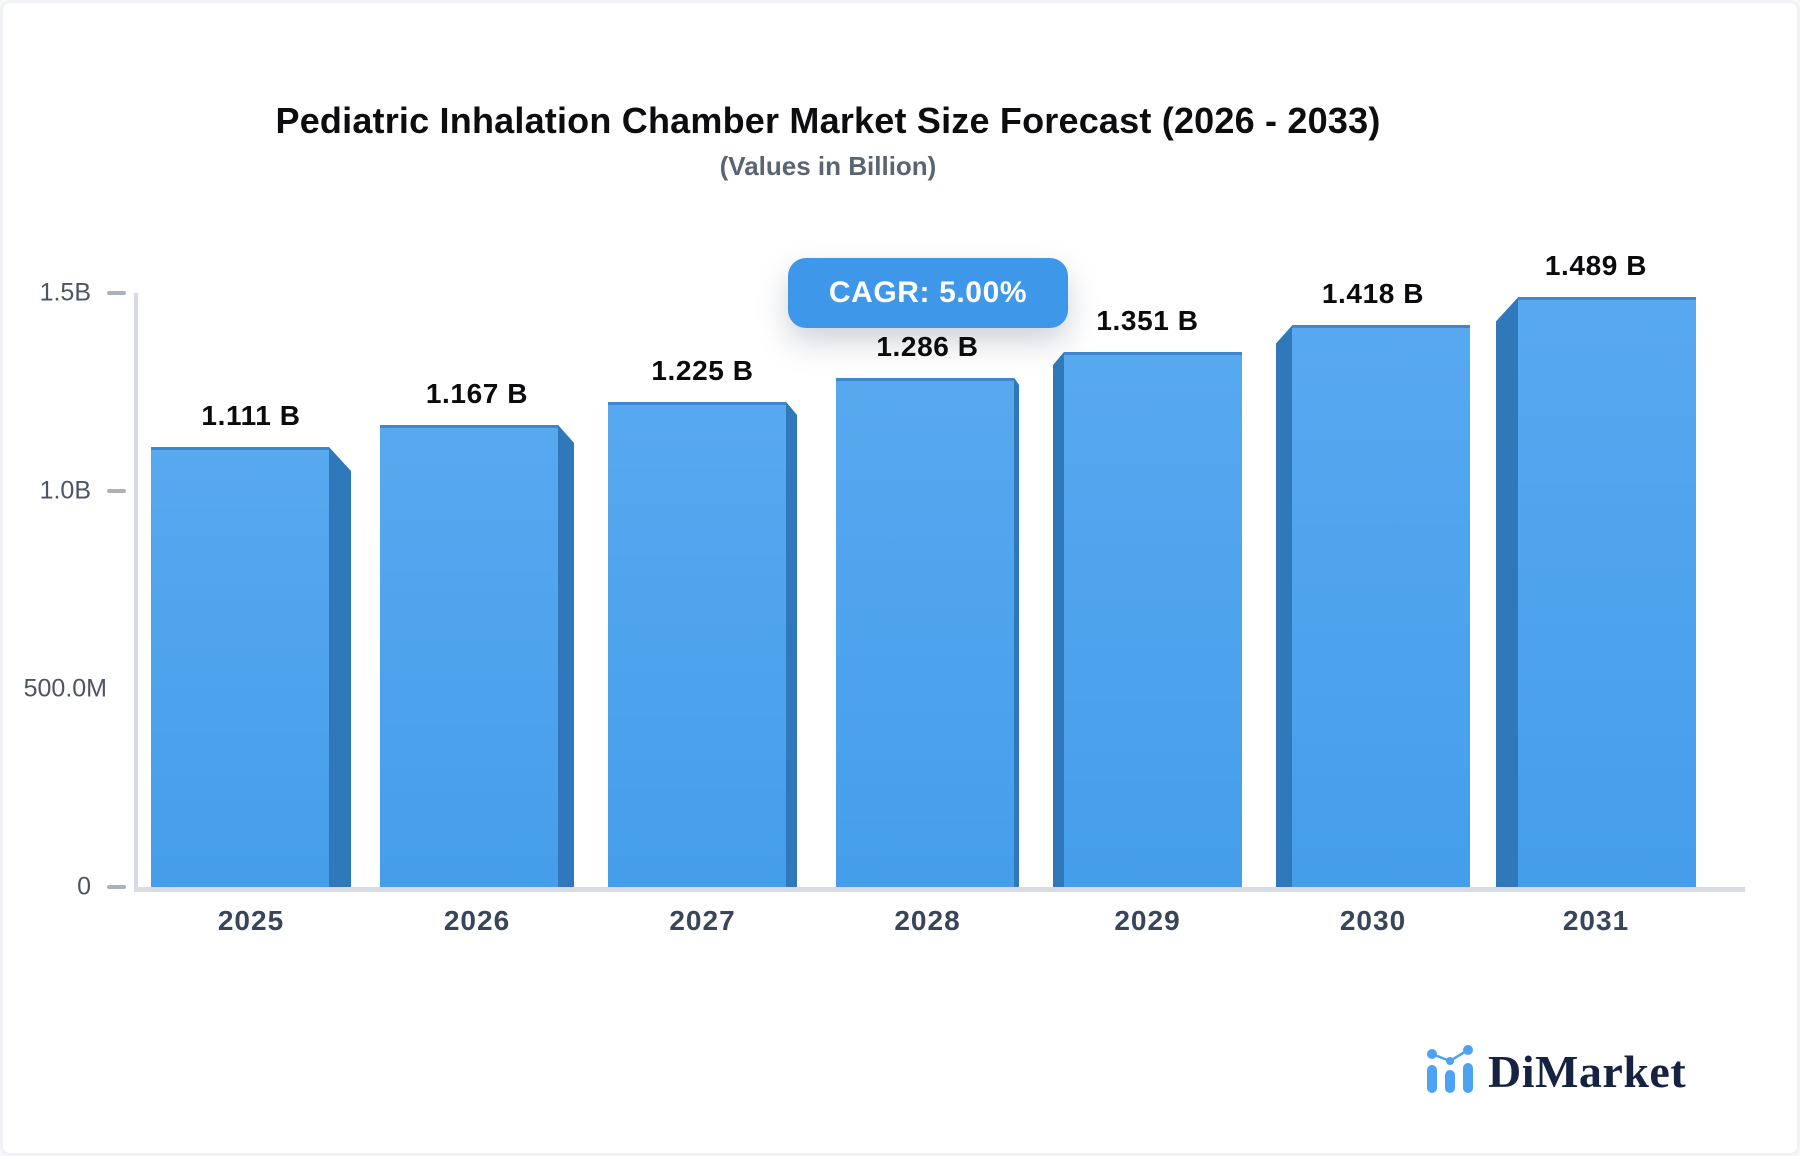 The width and height of the screenshot is (1800, 1156). Describe the element at coordinates (251, 416) in the screenshot. I see `bar-value-label: 1.111 B` at that location.